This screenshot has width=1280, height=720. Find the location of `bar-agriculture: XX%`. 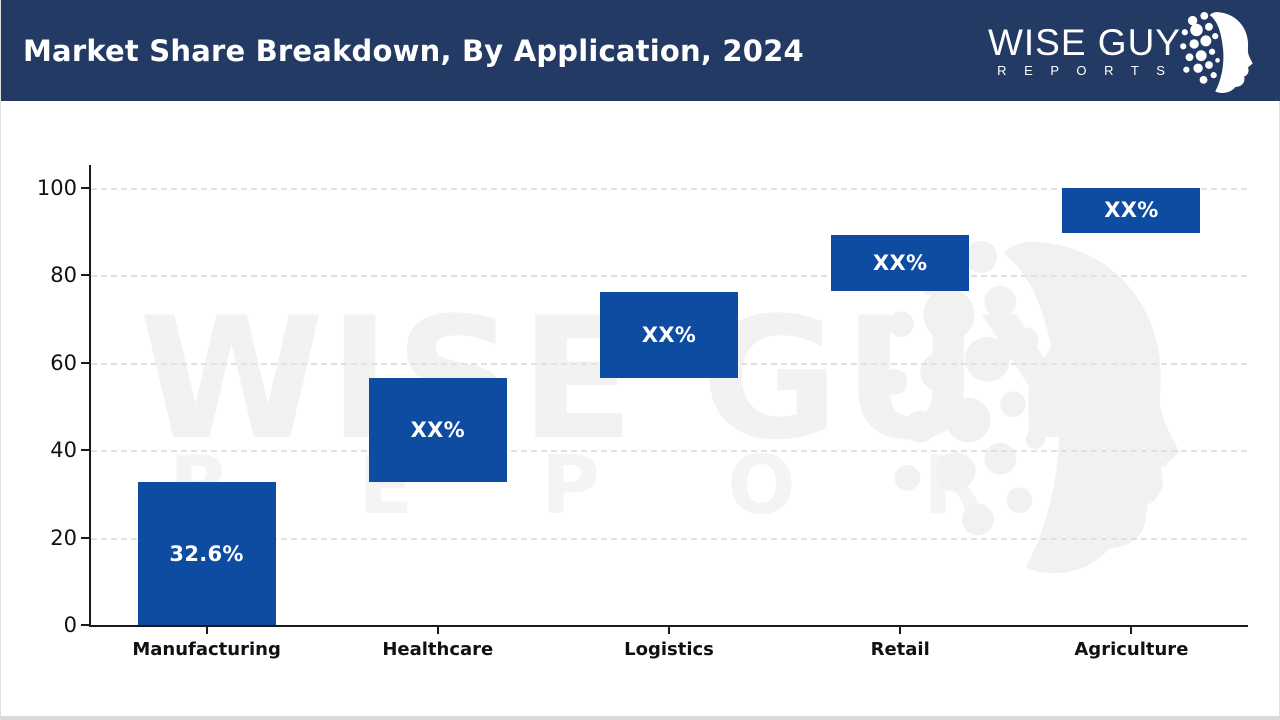

bar-agriculture: XX% is located at coordinates (1131, 210).